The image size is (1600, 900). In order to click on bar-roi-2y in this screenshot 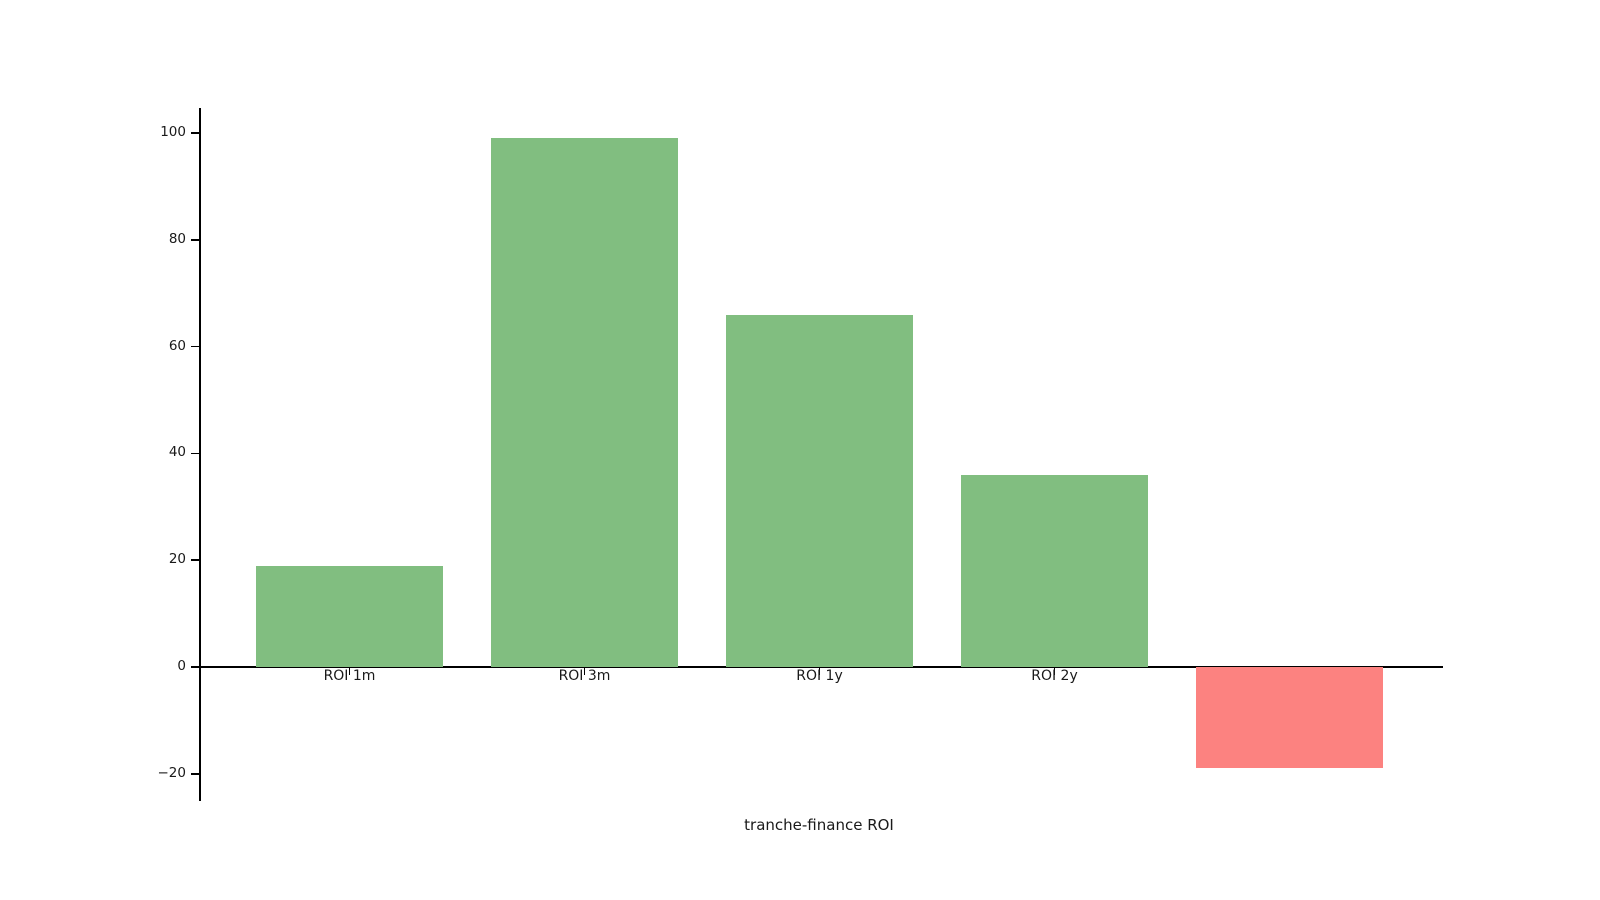, I will do `click(1054, 570)`.